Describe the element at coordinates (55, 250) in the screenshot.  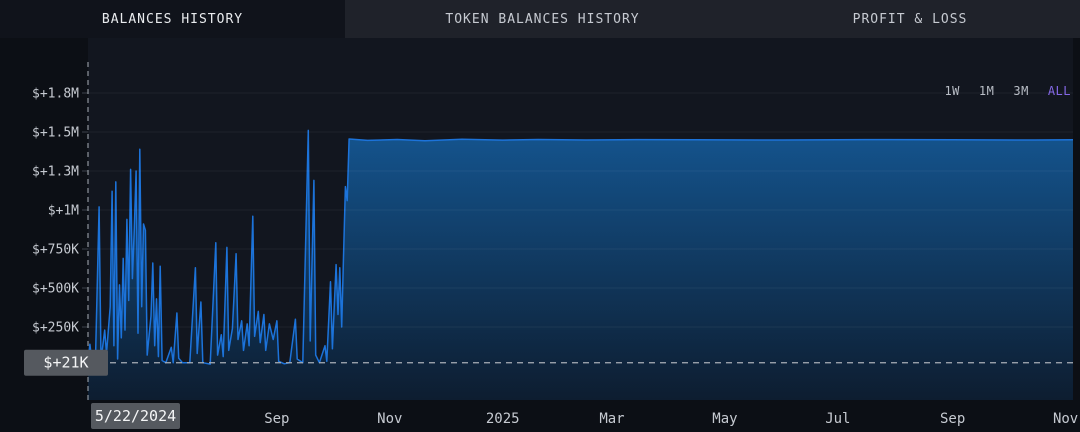
I see `y-axis-label: $+750K` at that location.